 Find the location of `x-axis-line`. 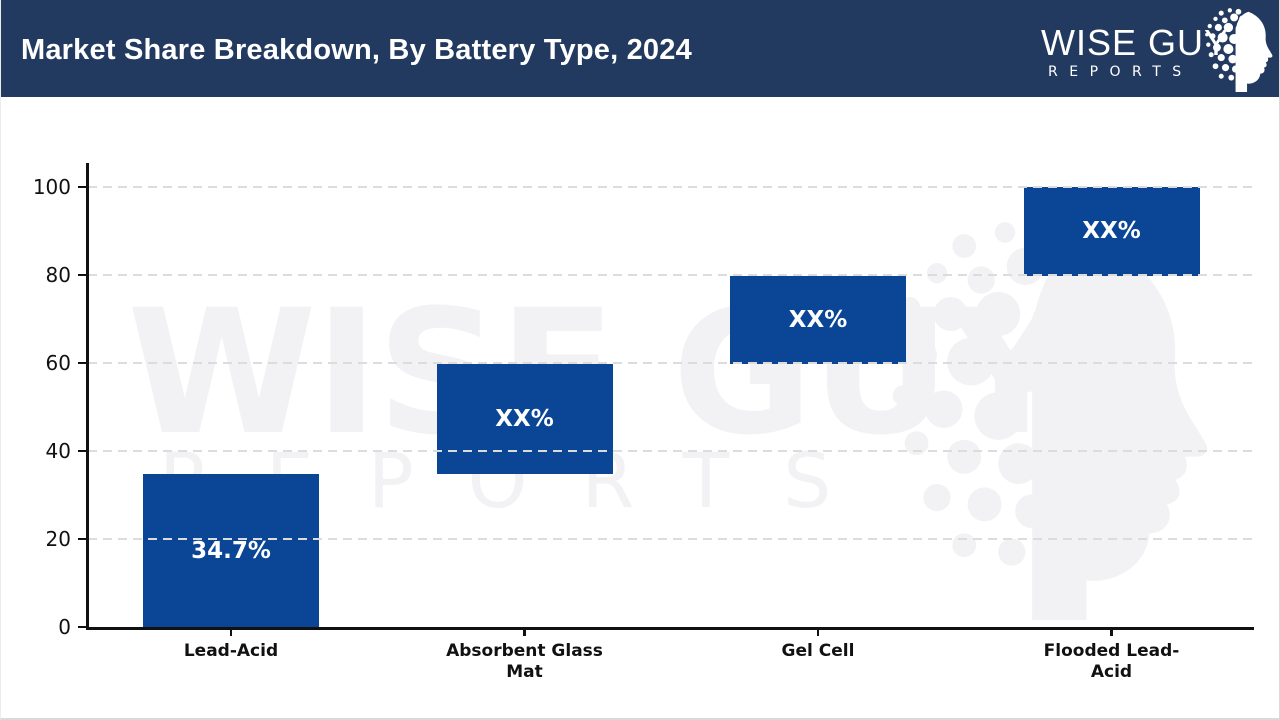

x-axis-line is located at coordinates (670, 628).